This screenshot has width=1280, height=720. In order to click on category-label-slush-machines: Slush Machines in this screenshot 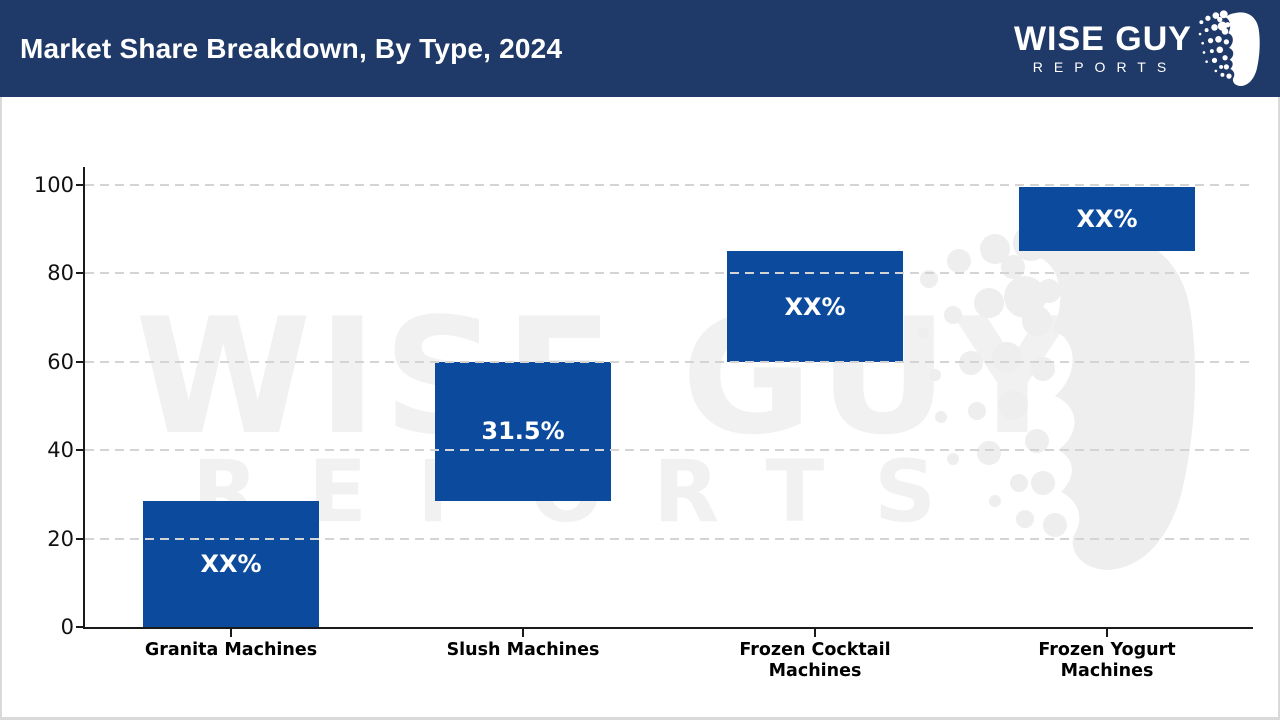, I will do `click(523, 650)`.